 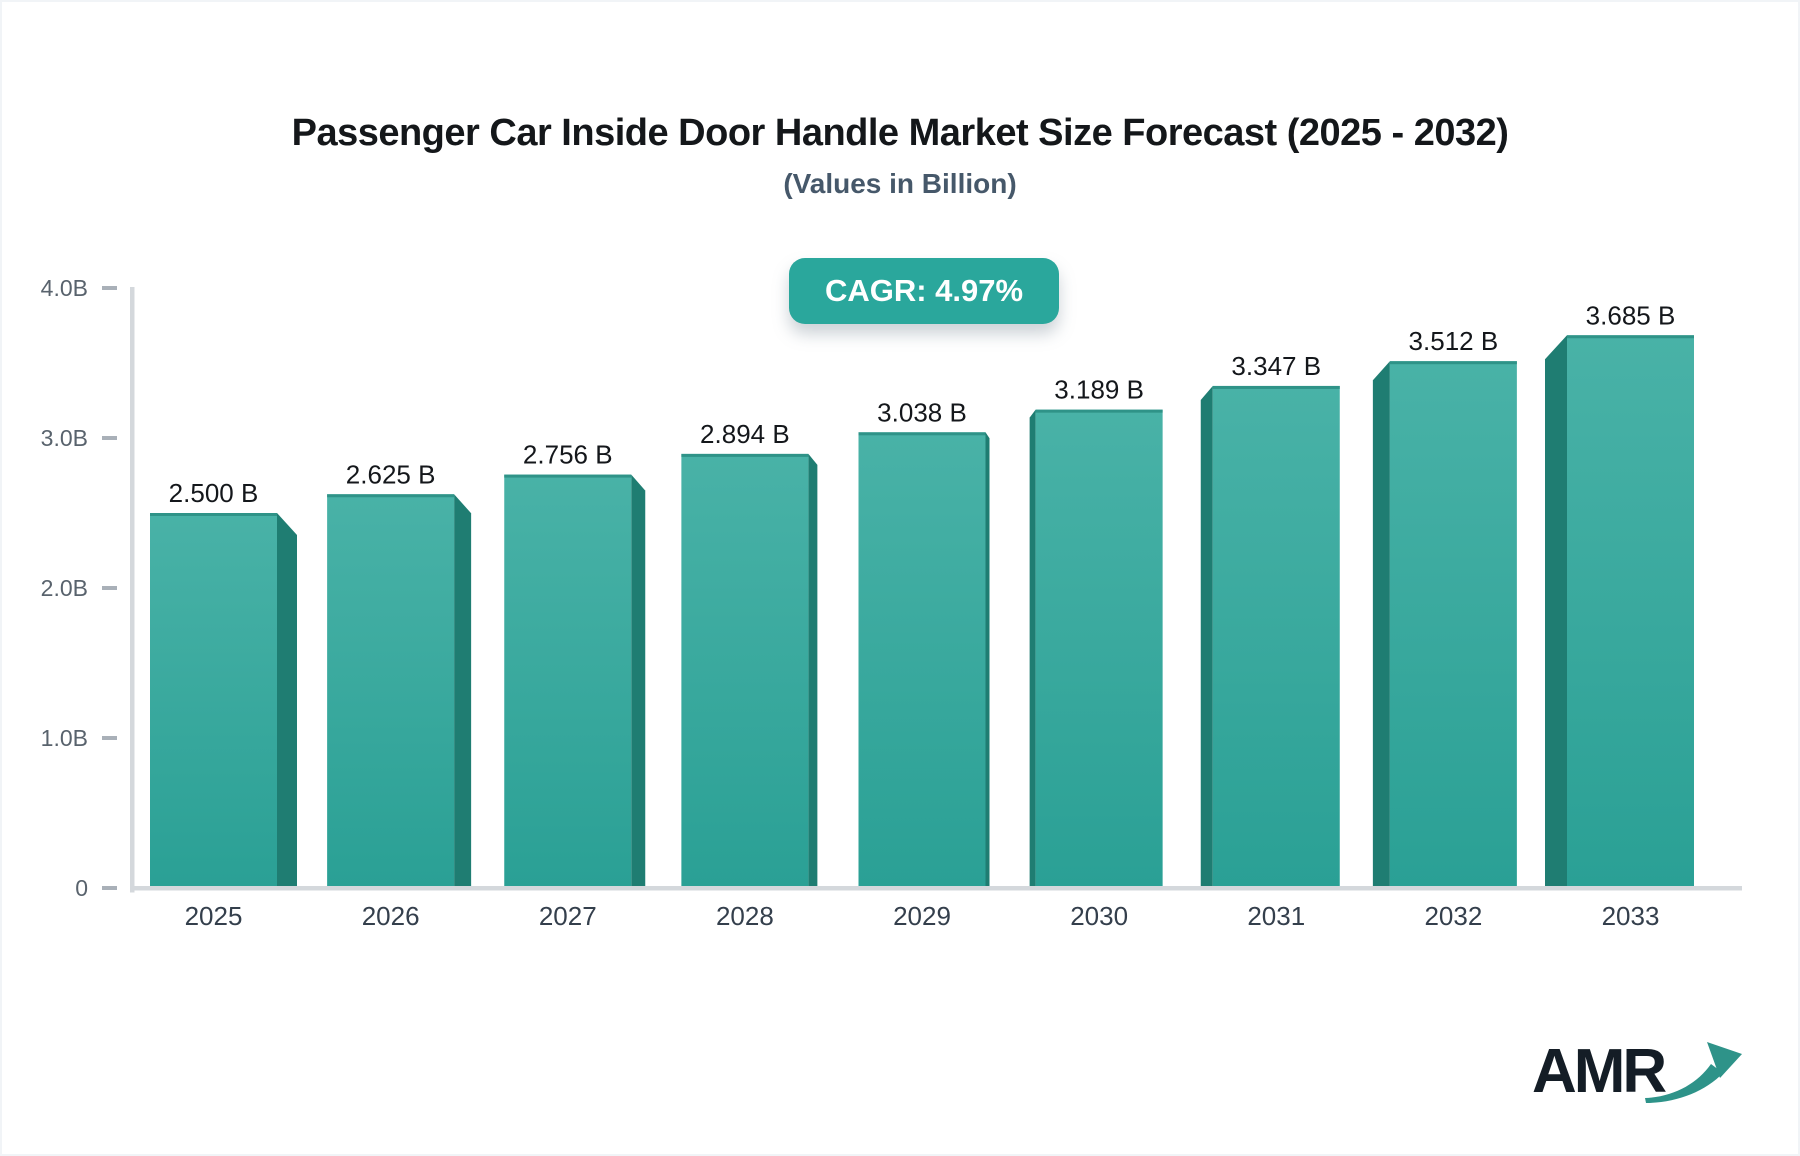 What do you see at coordinates (745, 455) in the screenshot?
I see `bar-top-edge-2028` at bounding box center [745, 455].